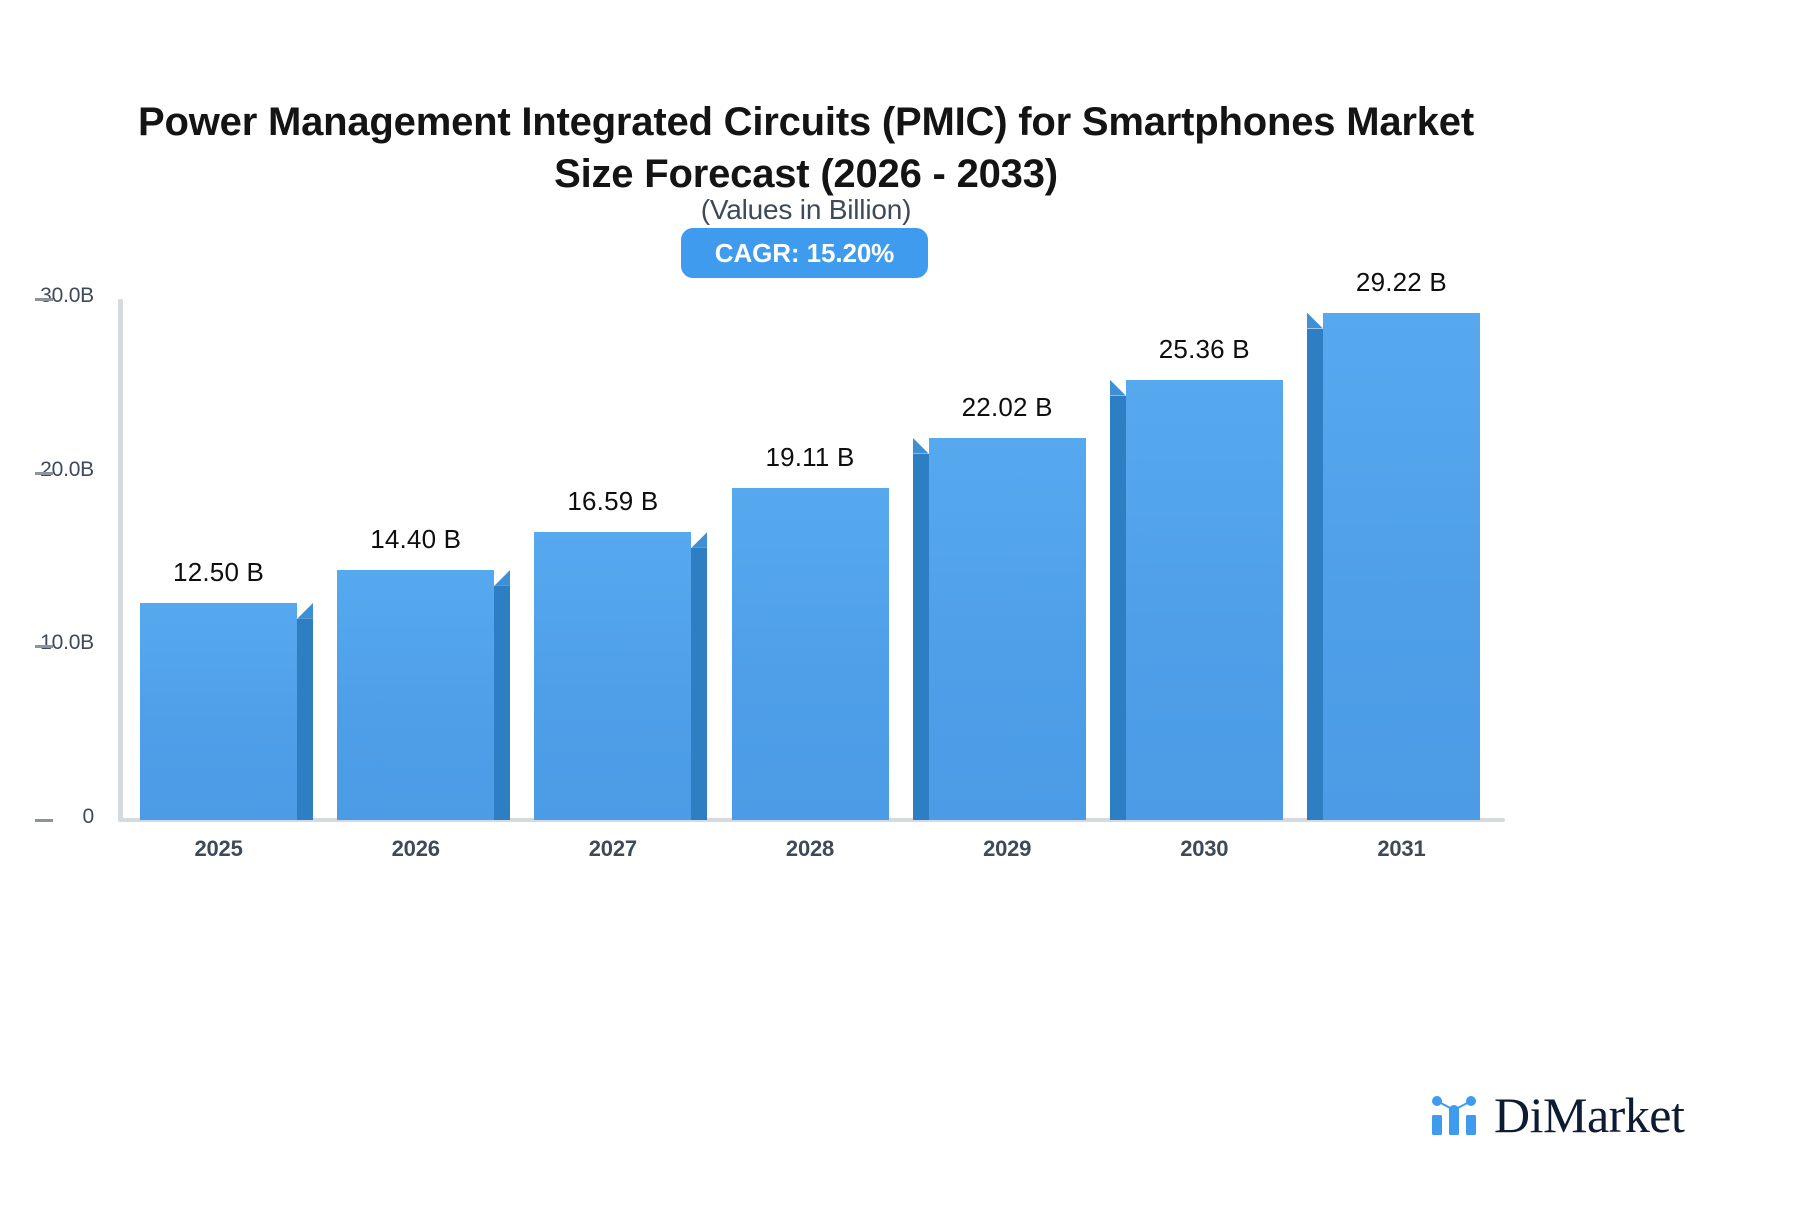 The height and width of the screenshot is (1212, 1800). What do you see at coordinates (806, 209) in the screenshot?
I see `chart-subtitle: (Values in Billion)` at bounding box center [806, 209].